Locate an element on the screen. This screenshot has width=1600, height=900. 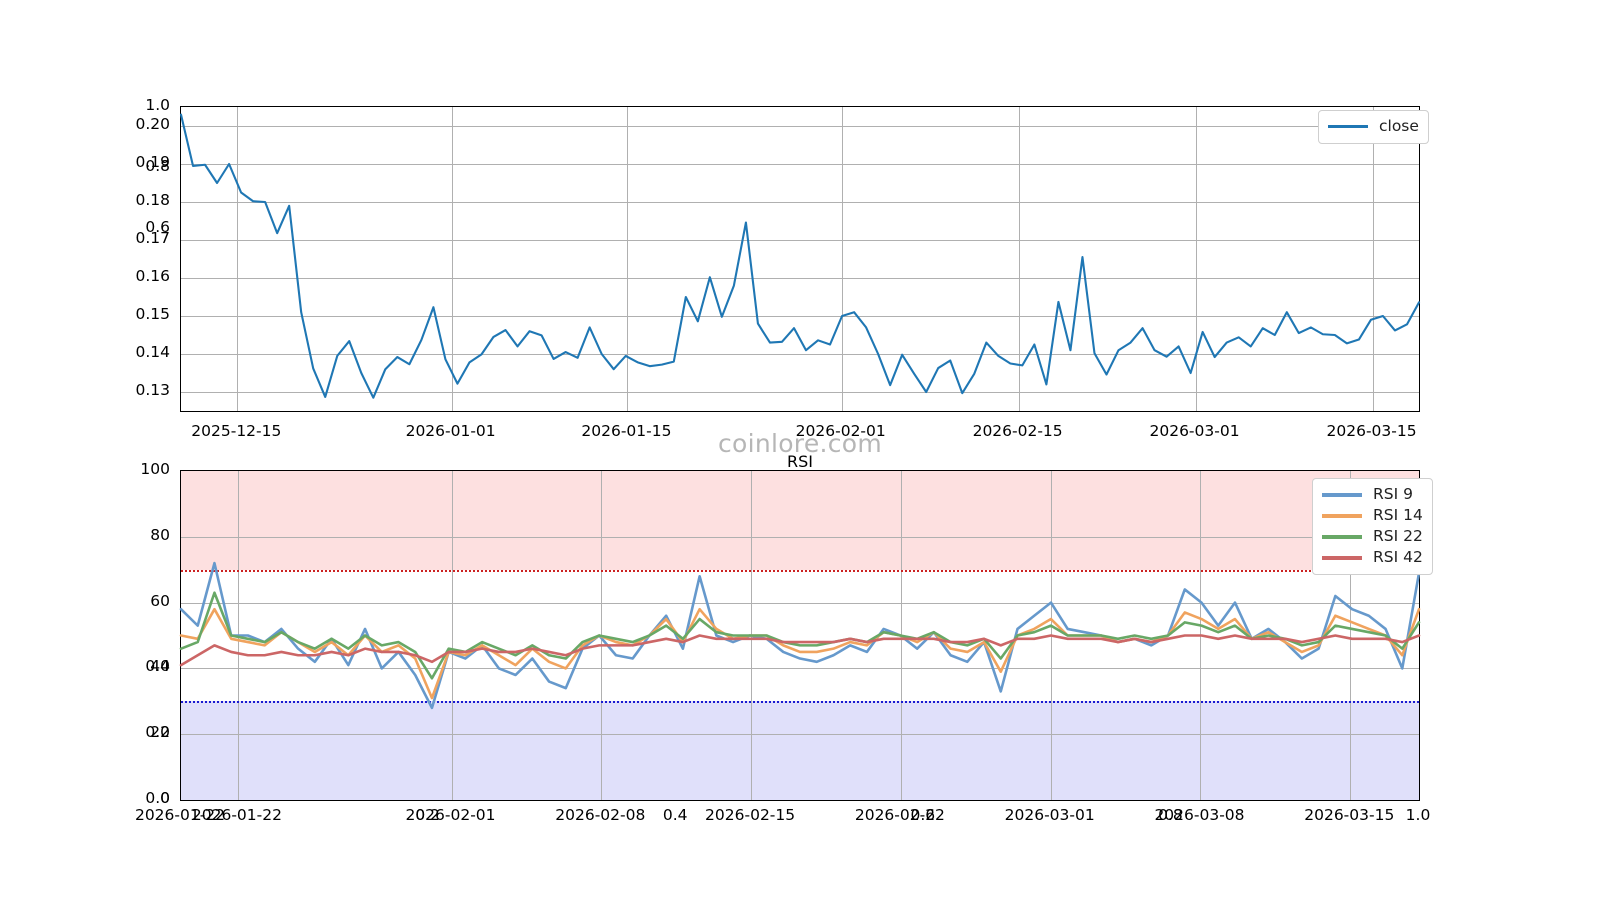
axis-tick-label: 2026-01-15 is located at coordinates (626, 431).